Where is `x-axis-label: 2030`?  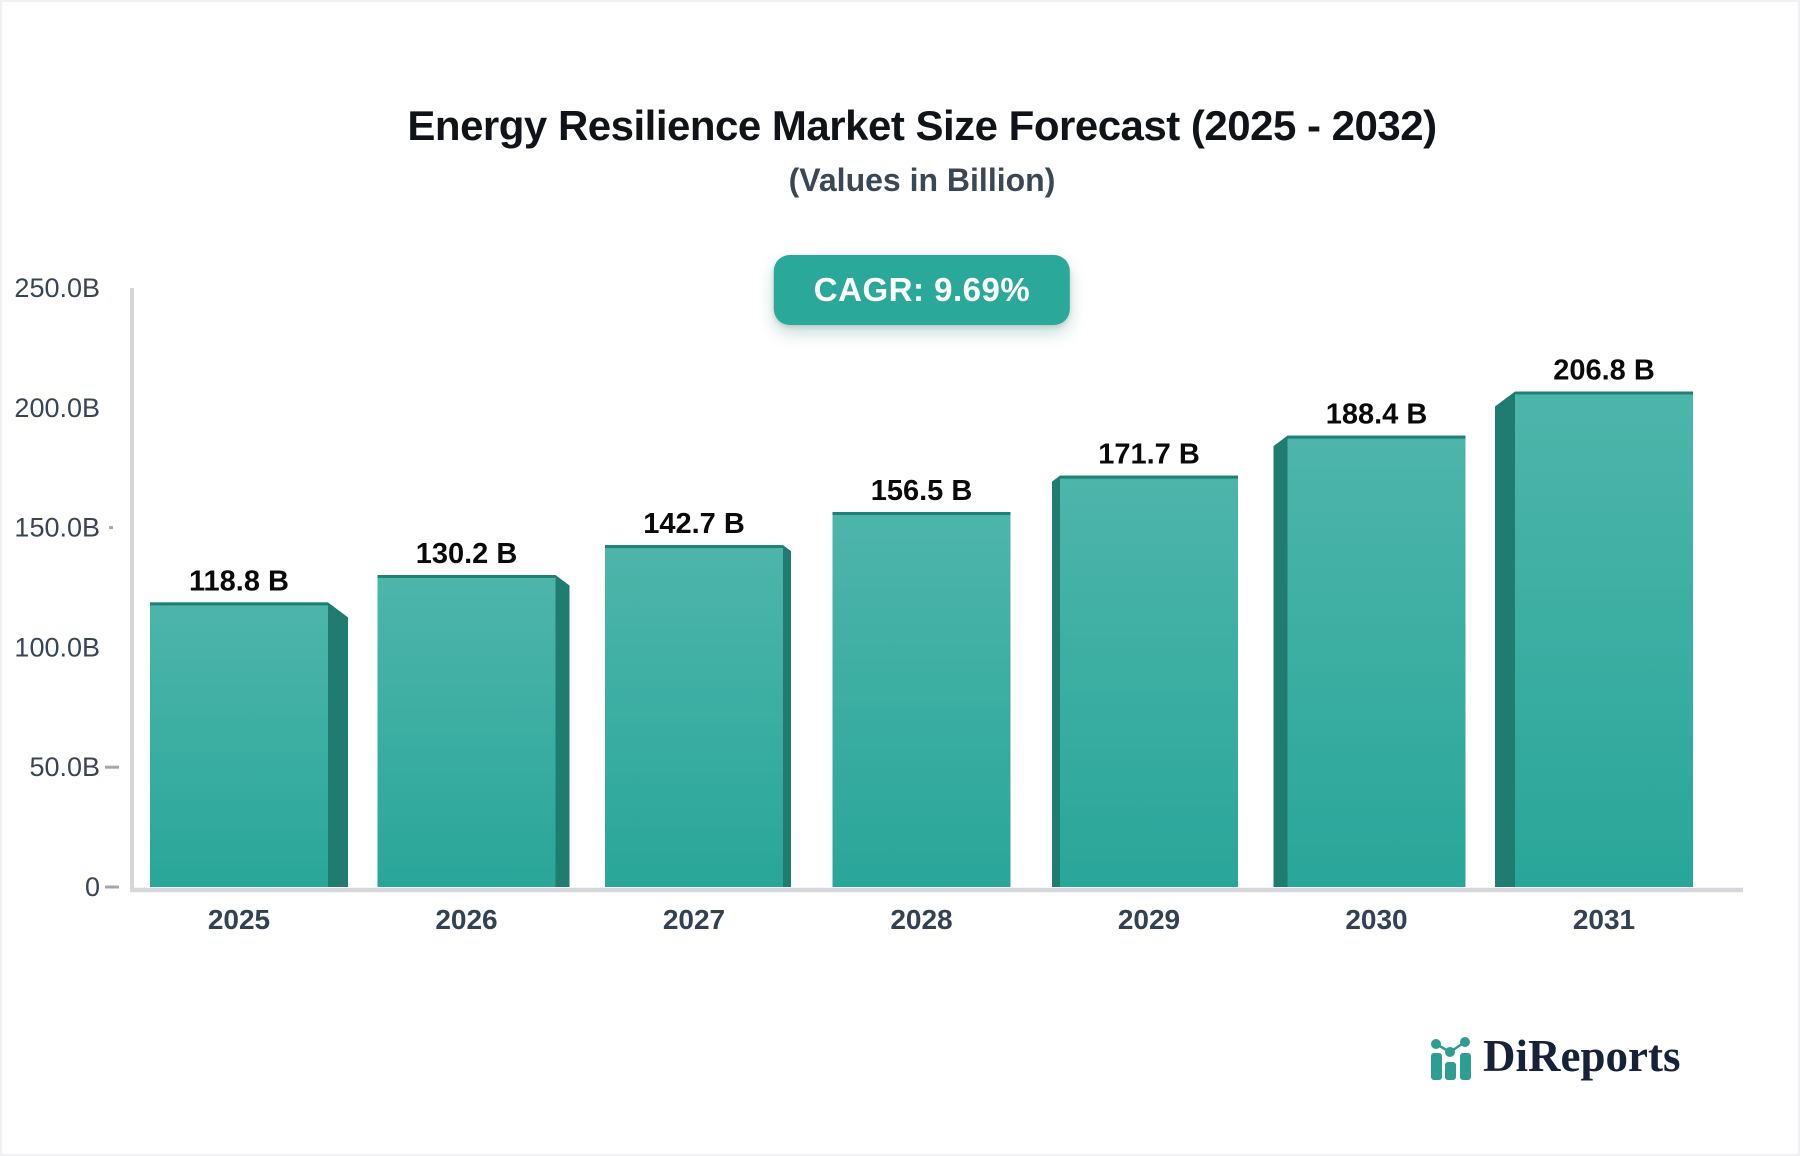 x-axis-label: 2030 is located at coordinates (1376, 919).